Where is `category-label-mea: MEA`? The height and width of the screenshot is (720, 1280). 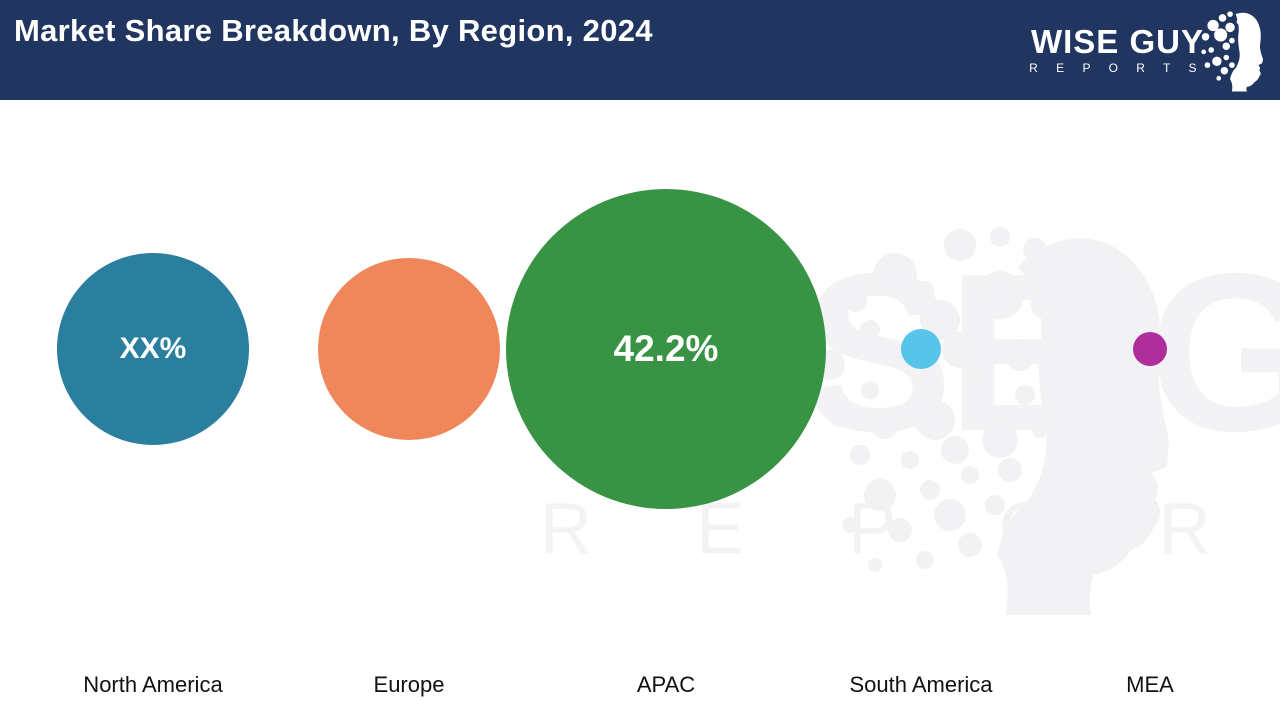
category-label-mea: MEA is located at coordinates (1150, 684).